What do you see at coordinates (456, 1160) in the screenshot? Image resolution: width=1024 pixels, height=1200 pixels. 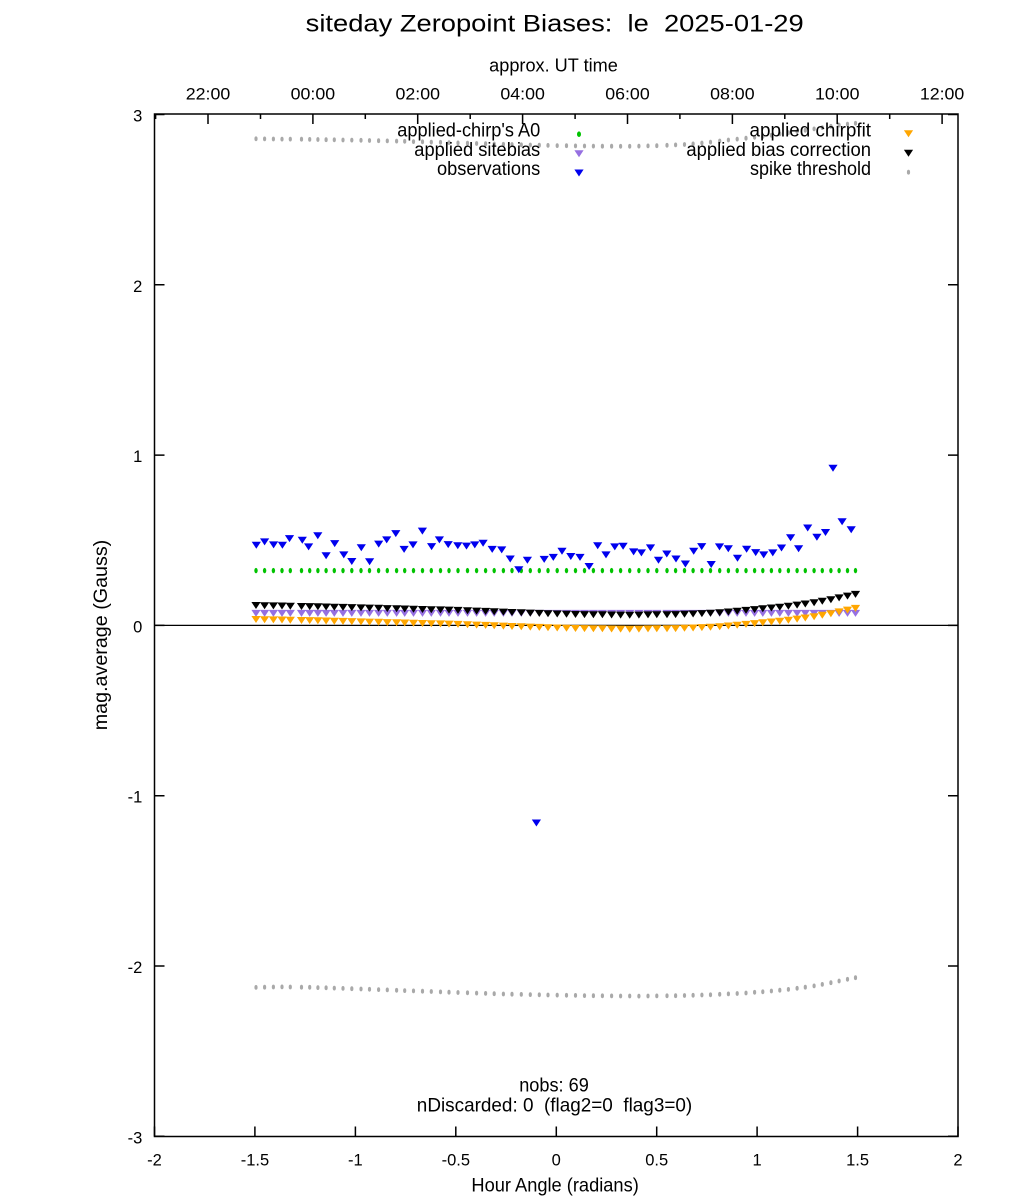 I see `svg-text: -0.5` at bounding box center [456, 1160].